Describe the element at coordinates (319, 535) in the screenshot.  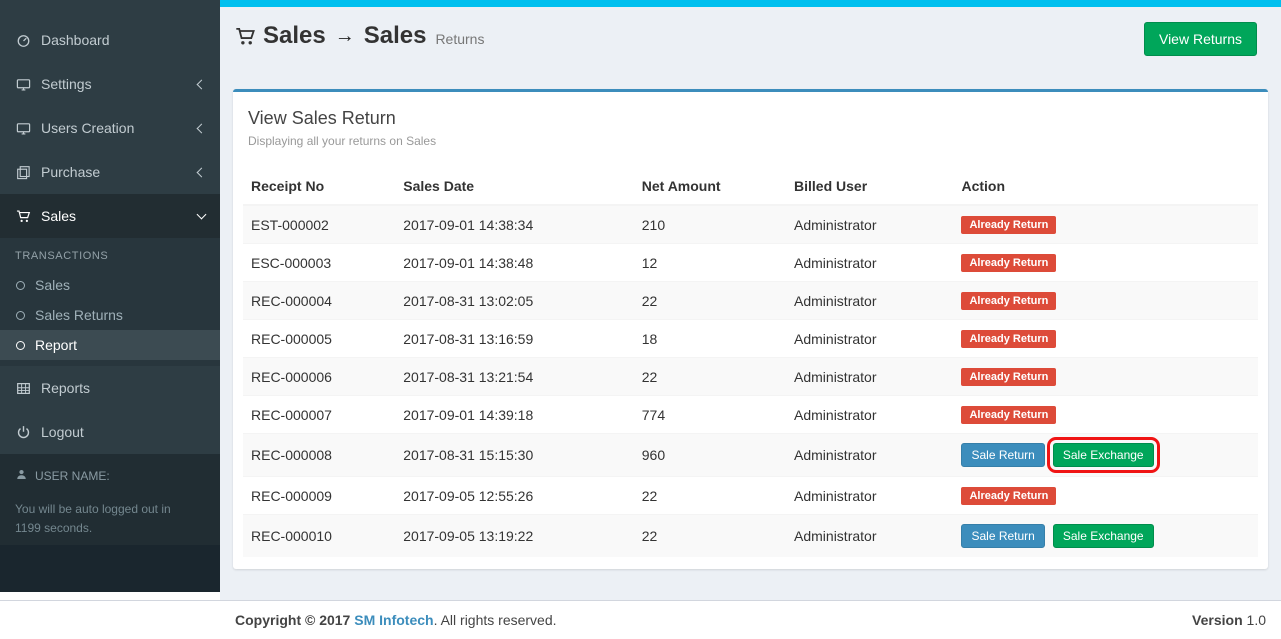
I see `receipt-no-cell: REC-000010` at that location.